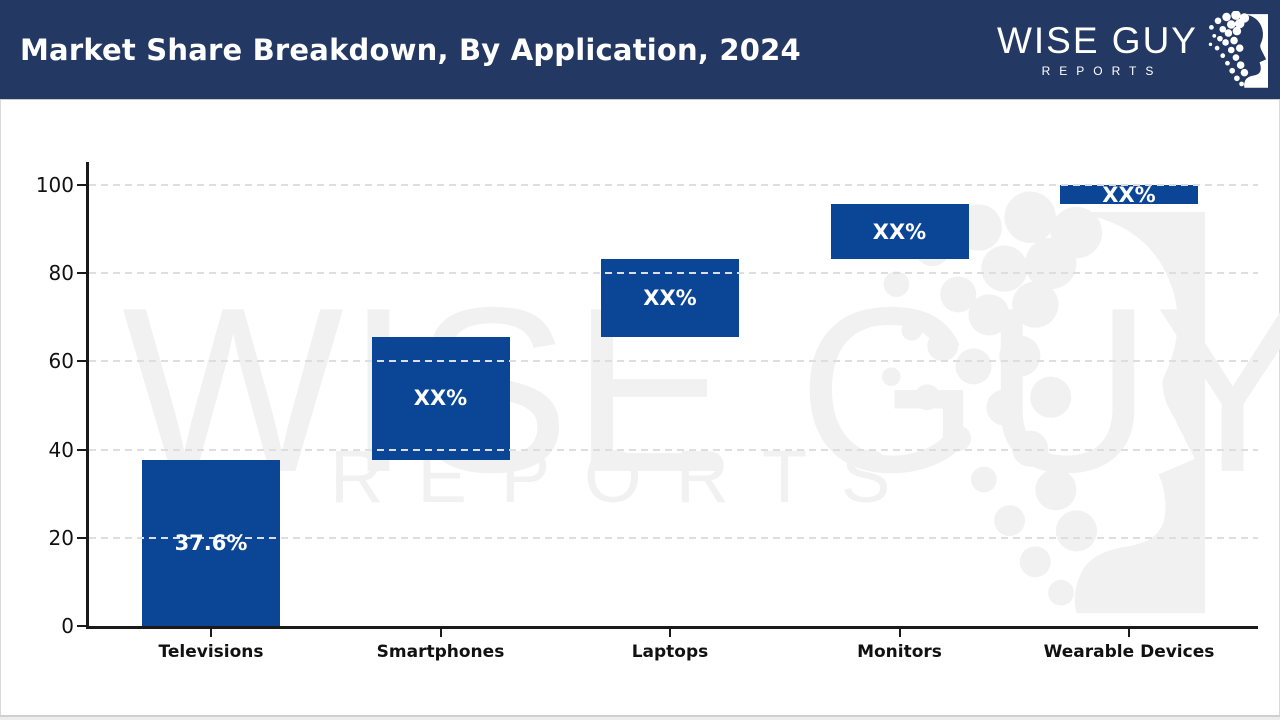 The width and height of the screenshot is (1280, 720). I want to click on logo-wordmark: WISE GUY REPORTS, so click(1097, 50).